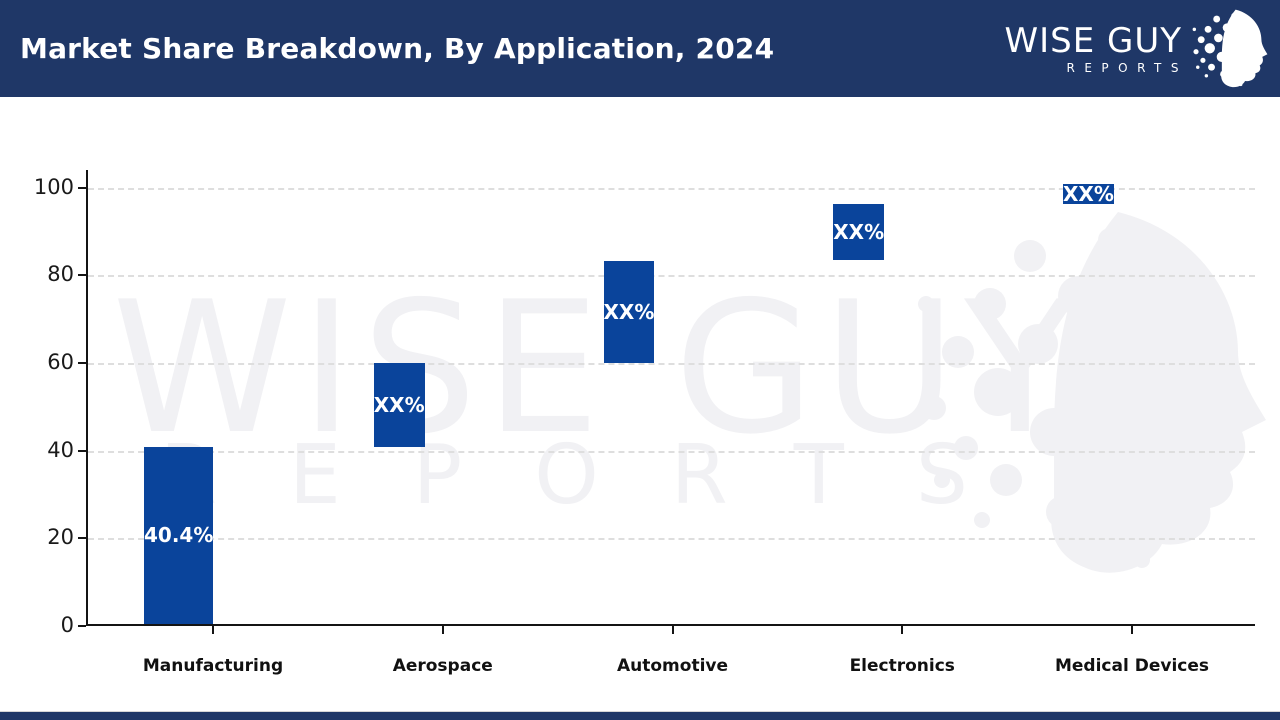  Describe the element at coordinates (1227, 50) in the screenshot. I see `dotted-head-icon` at that location.